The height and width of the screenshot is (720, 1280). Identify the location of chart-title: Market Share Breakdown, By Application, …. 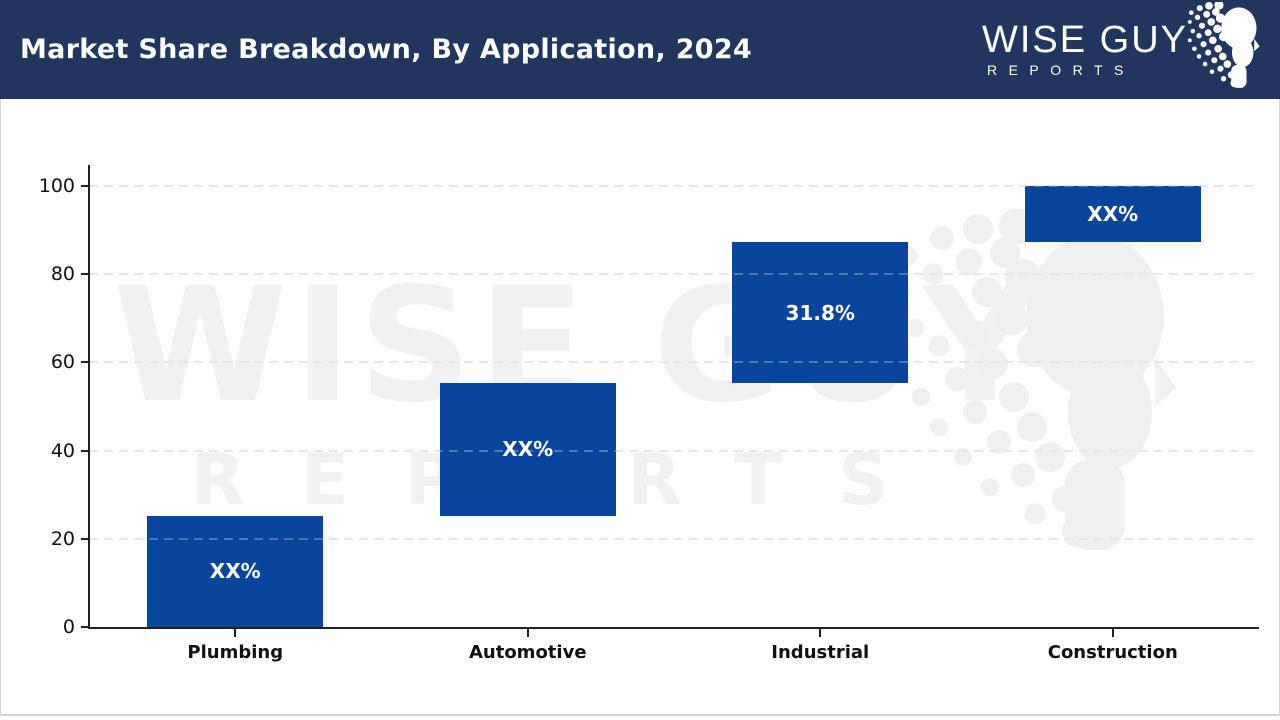
(386, 49).